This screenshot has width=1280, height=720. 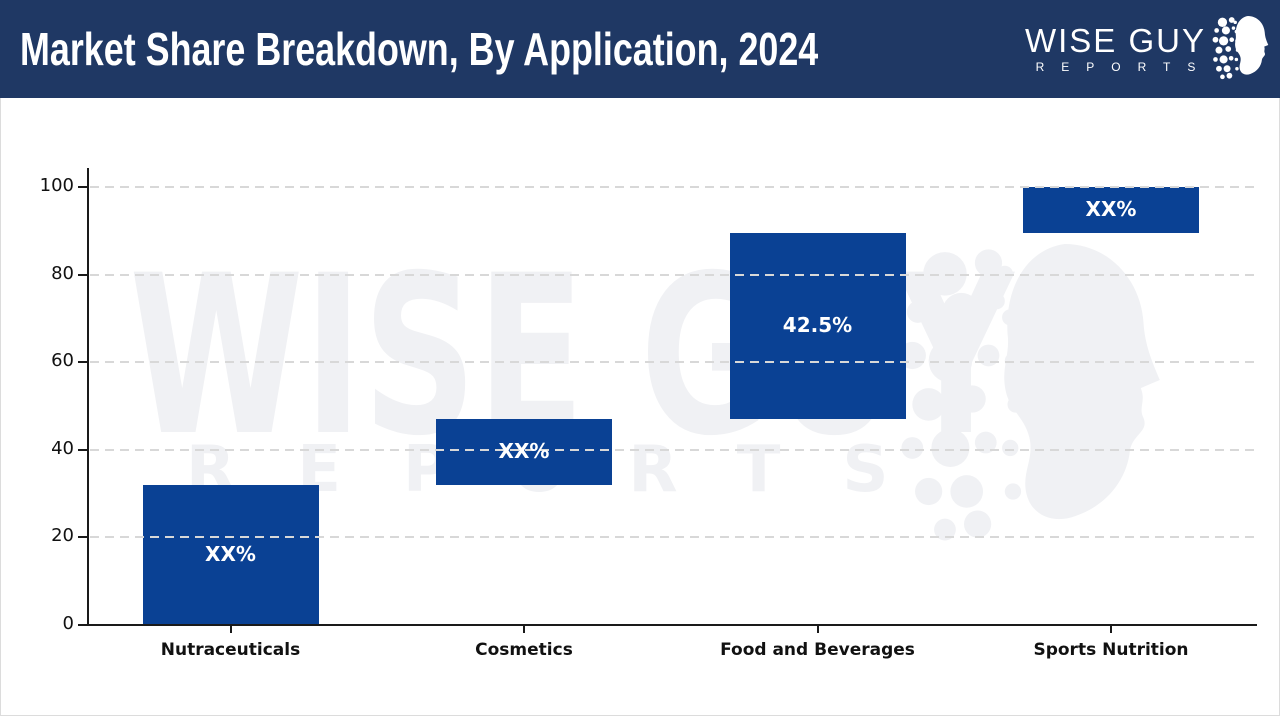 I want to click on brand-subtitle: REPORTS, so click(x=1124, y=67).